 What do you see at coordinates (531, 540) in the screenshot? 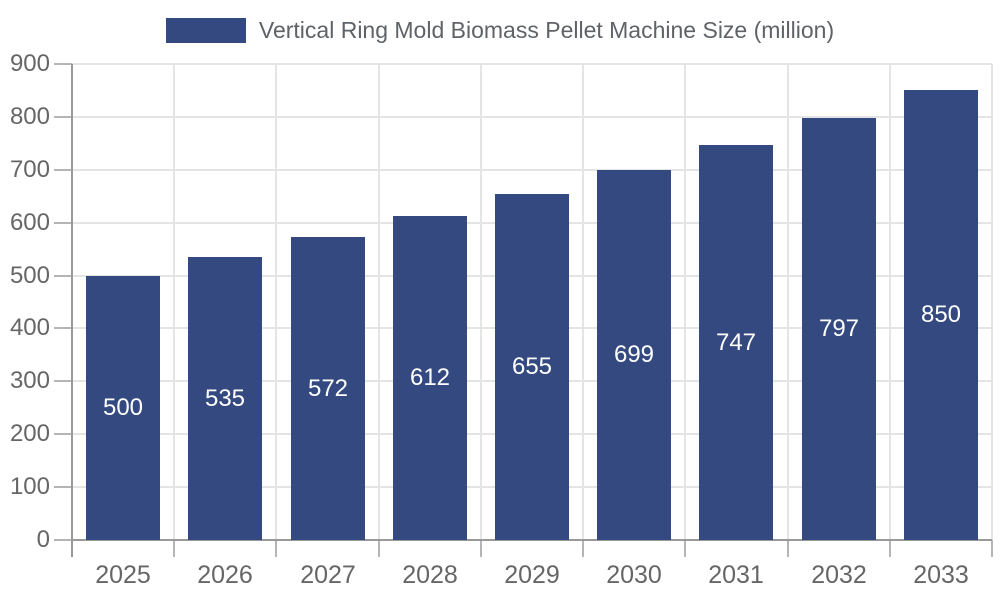
I see `x-axis-line` at bounding box center [531, 540].